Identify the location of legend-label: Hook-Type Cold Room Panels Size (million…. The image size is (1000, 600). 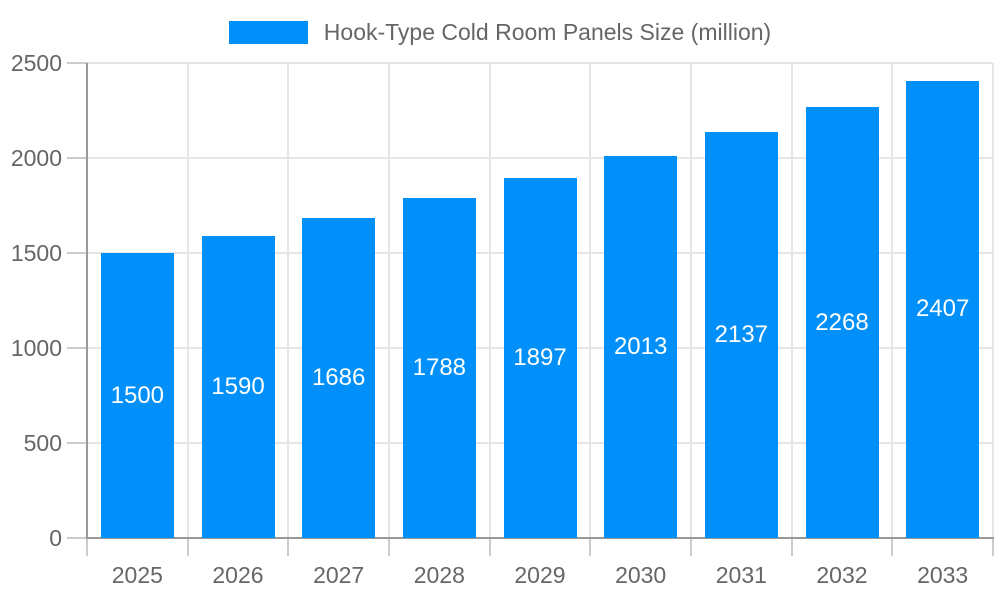
(547, 32).